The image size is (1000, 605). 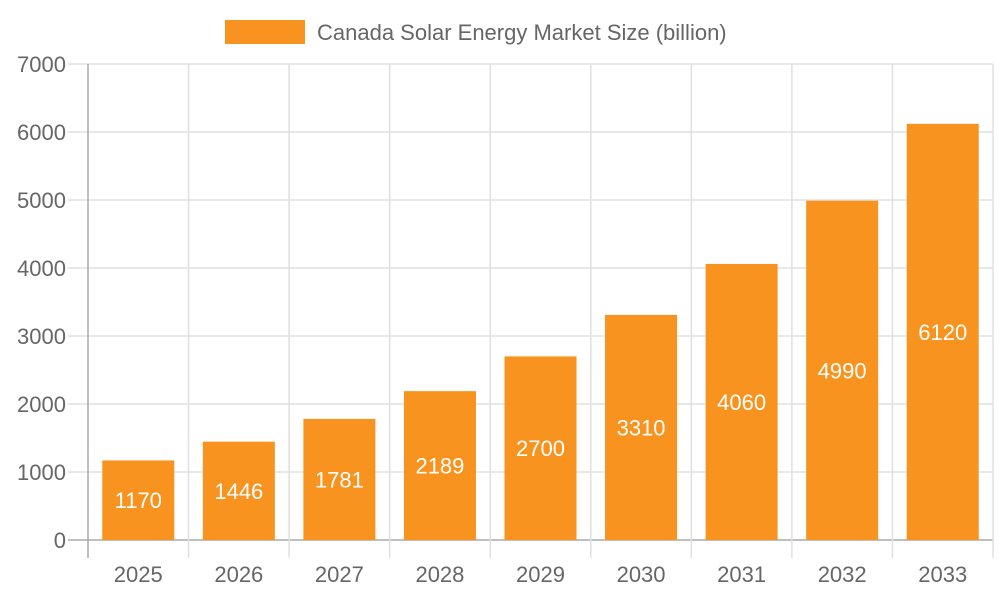 I want to click on data-label: 4060, so click(x=741, y=402).